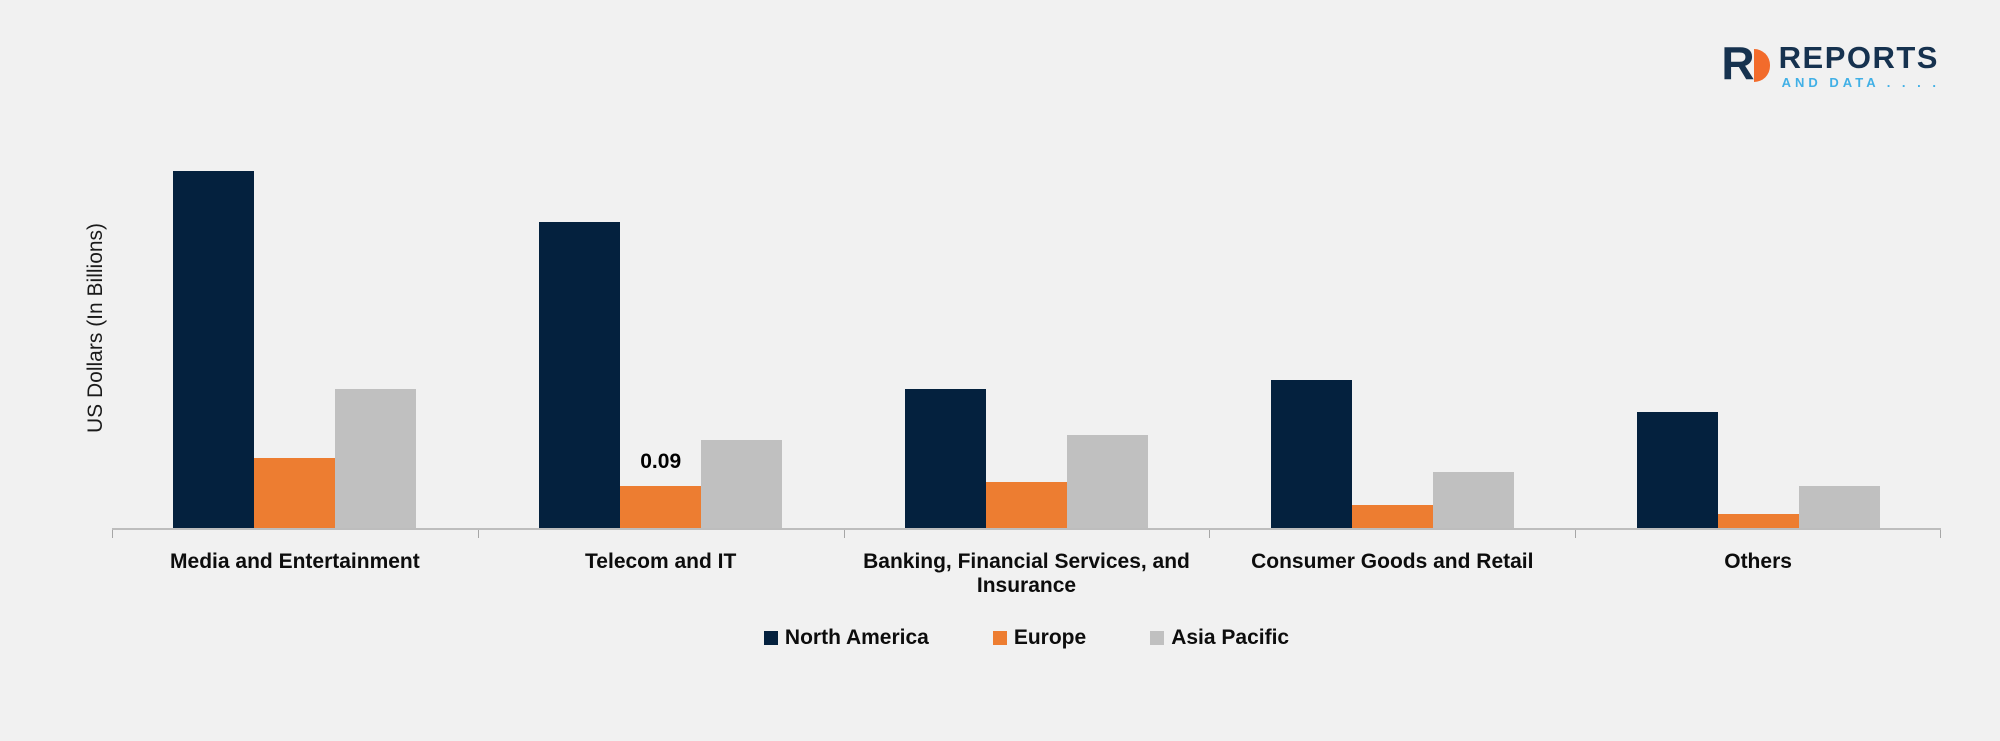 The height and width of the screenshot is (741, 2000). Describe the element at coordinates (1392, 516) in the screenshot. I see `bar-europe-consumer-goods-and-retail` at that location.